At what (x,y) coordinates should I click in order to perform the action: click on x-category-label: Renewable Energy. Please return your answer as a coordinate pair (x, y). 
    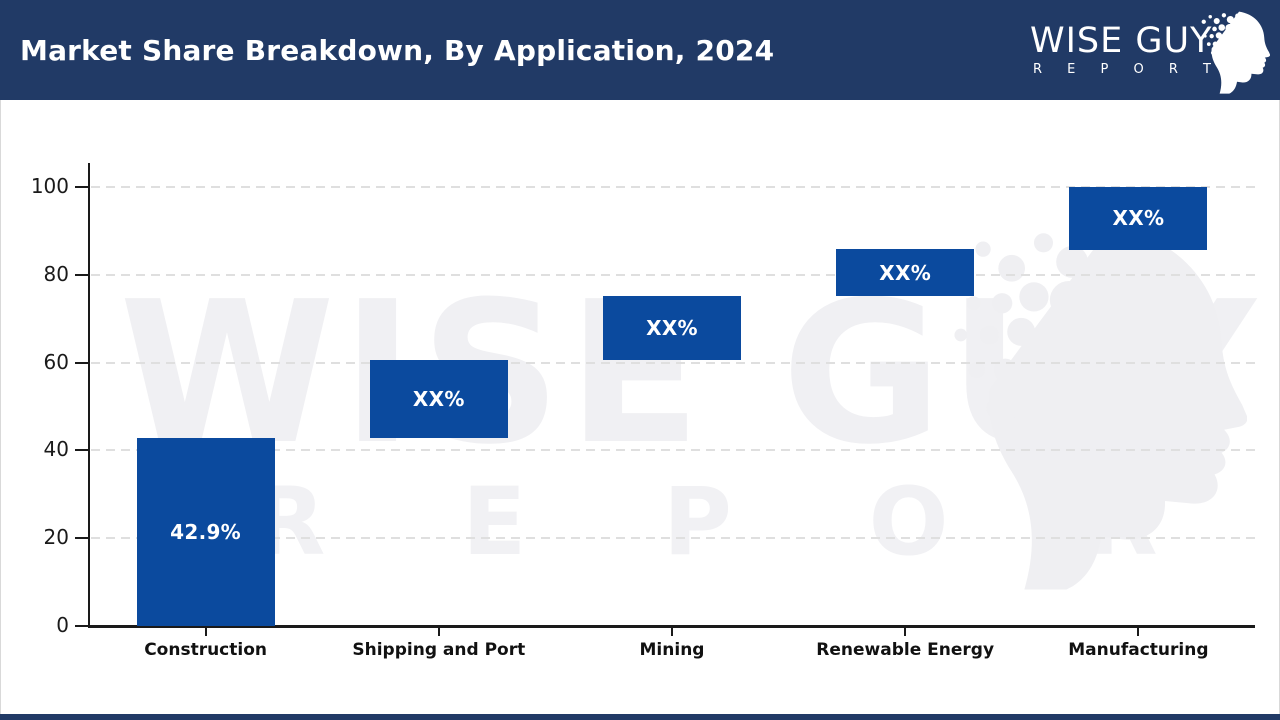
    Looking at the image, I should click on (905, 650).